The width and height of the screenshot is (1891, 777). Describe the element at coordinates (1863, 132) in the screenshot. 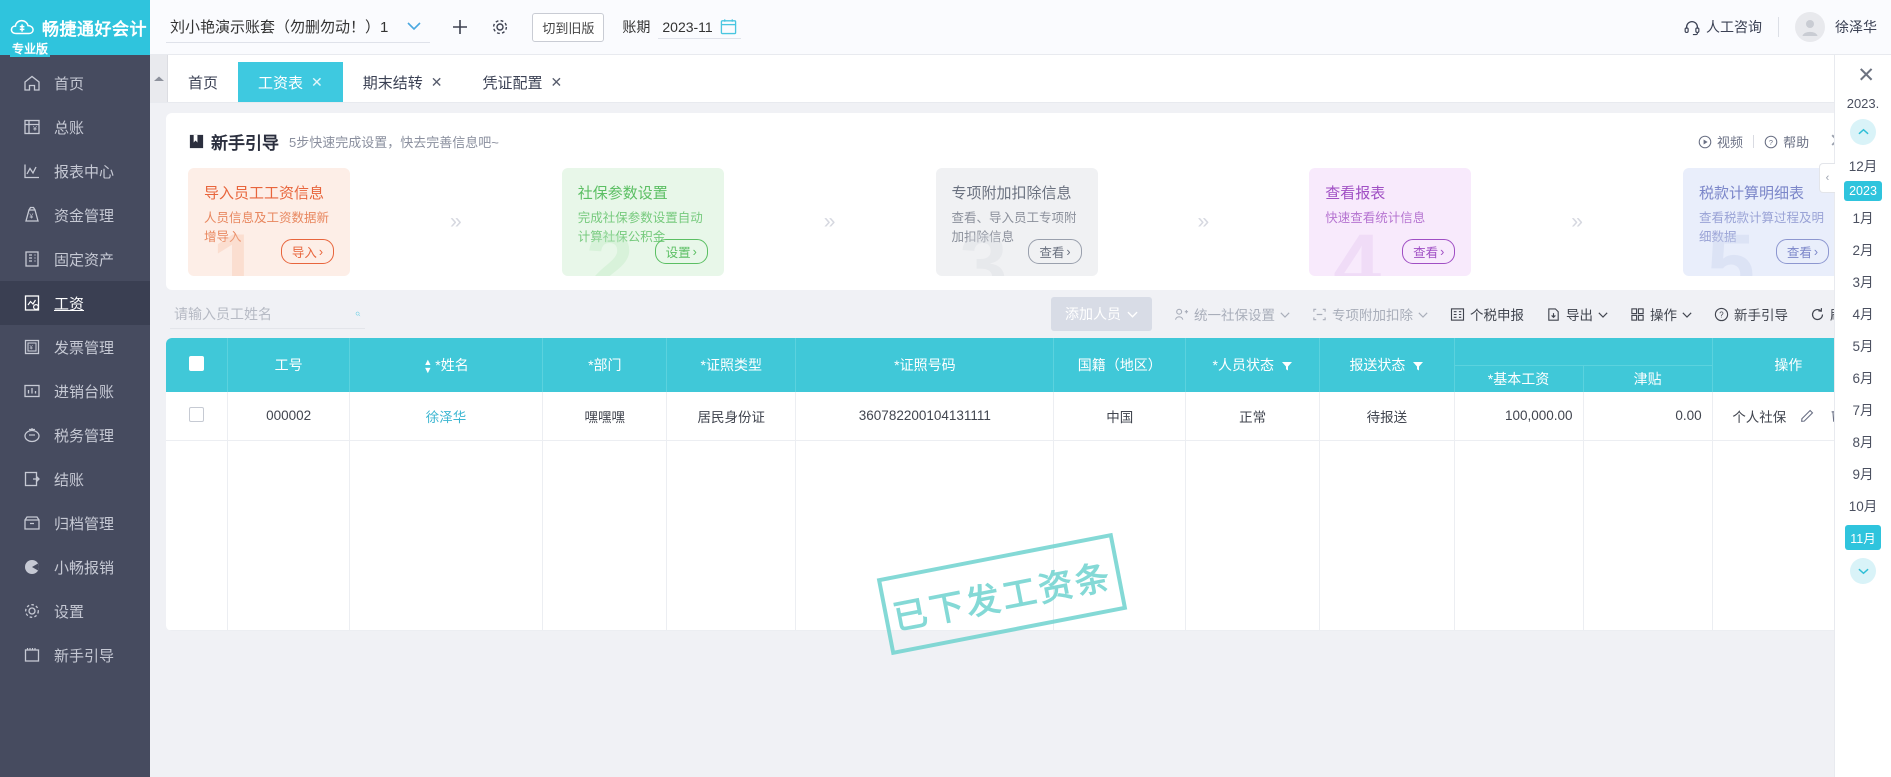

I see `rail-scroll-up-button` at that location.